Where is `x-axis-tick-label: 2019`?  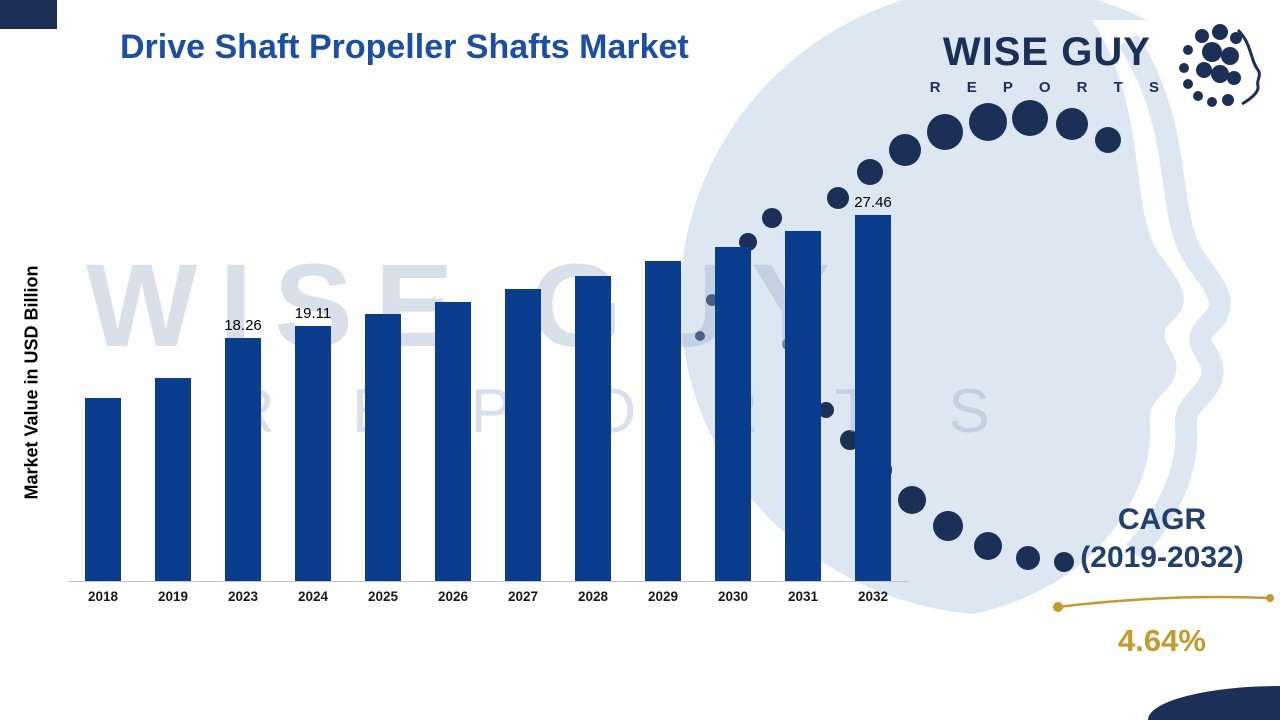 x-axis-tick-label: 2019 is located at coordinates (173, 596).